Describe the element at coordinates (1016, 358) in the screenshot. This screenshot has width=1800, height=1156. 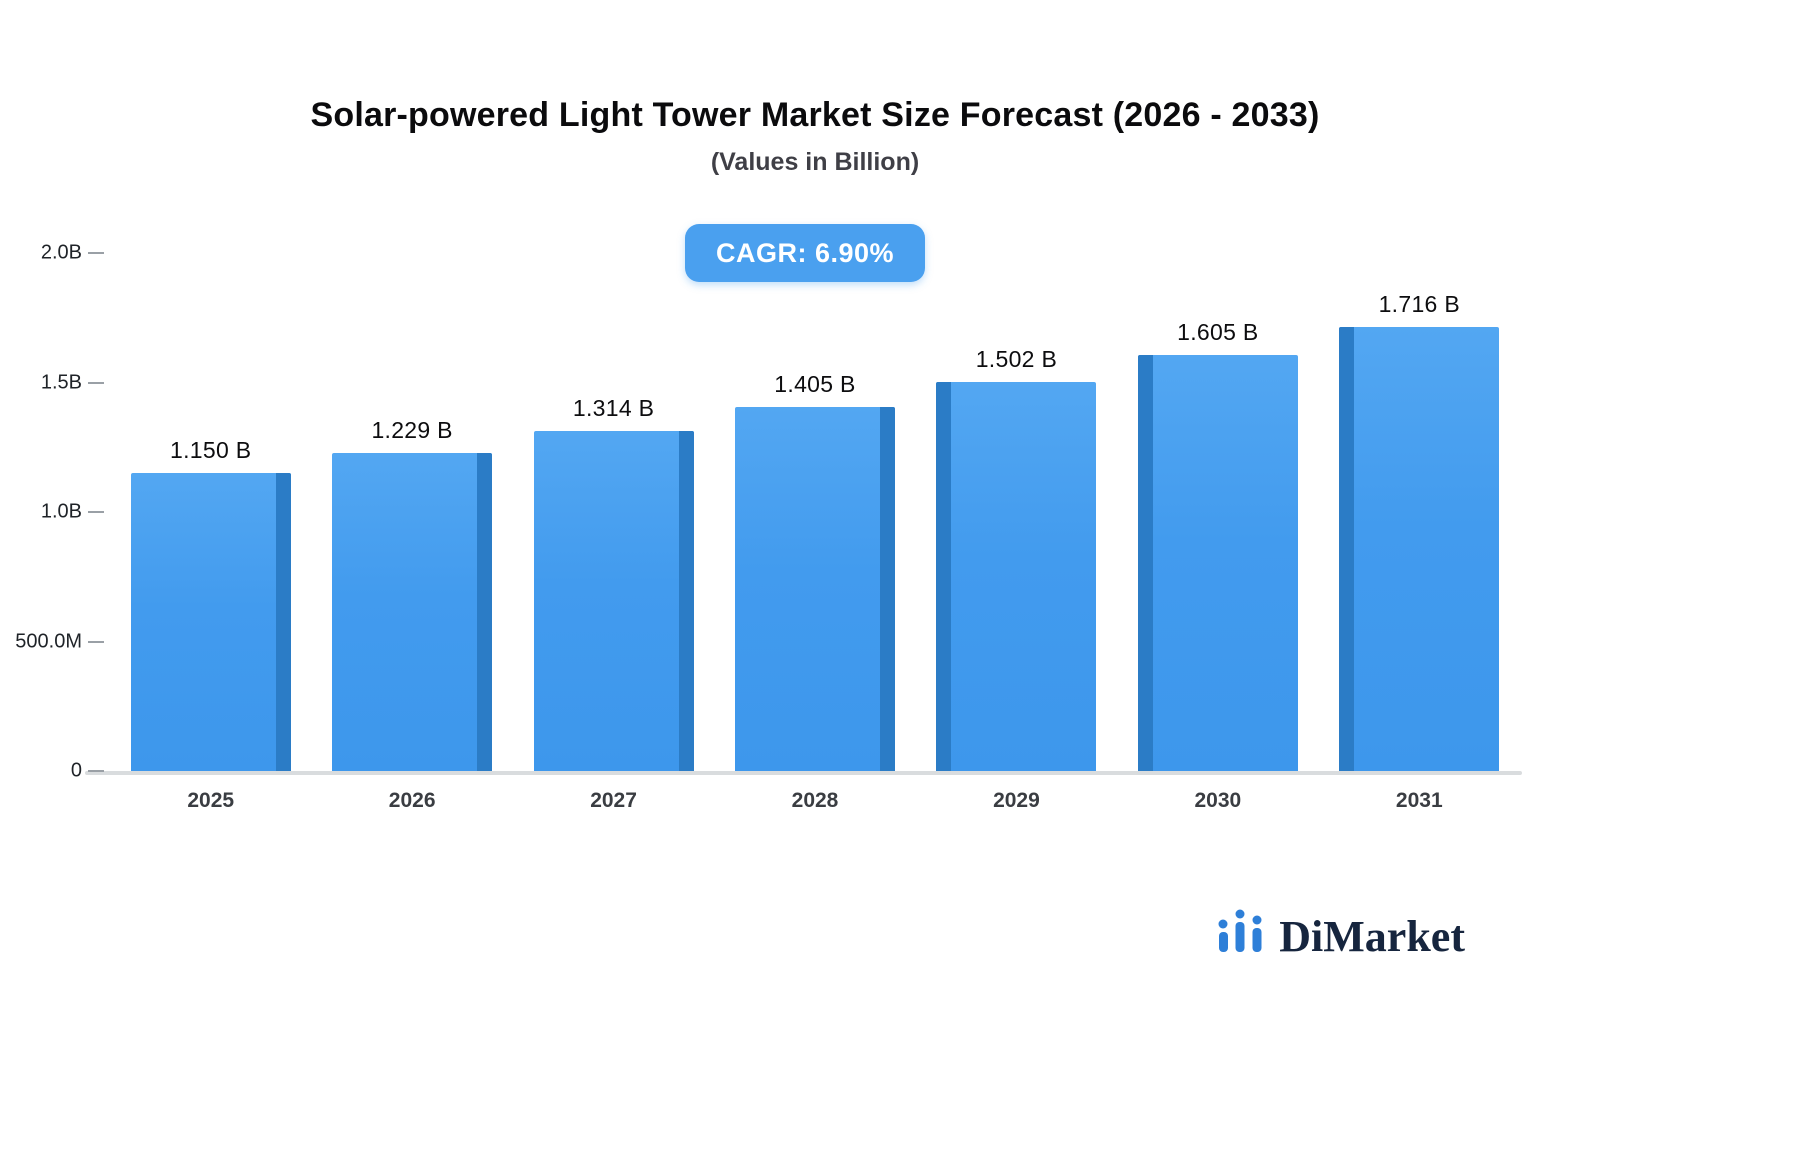
I see `bar-value-label: 1.502 B` at that location.